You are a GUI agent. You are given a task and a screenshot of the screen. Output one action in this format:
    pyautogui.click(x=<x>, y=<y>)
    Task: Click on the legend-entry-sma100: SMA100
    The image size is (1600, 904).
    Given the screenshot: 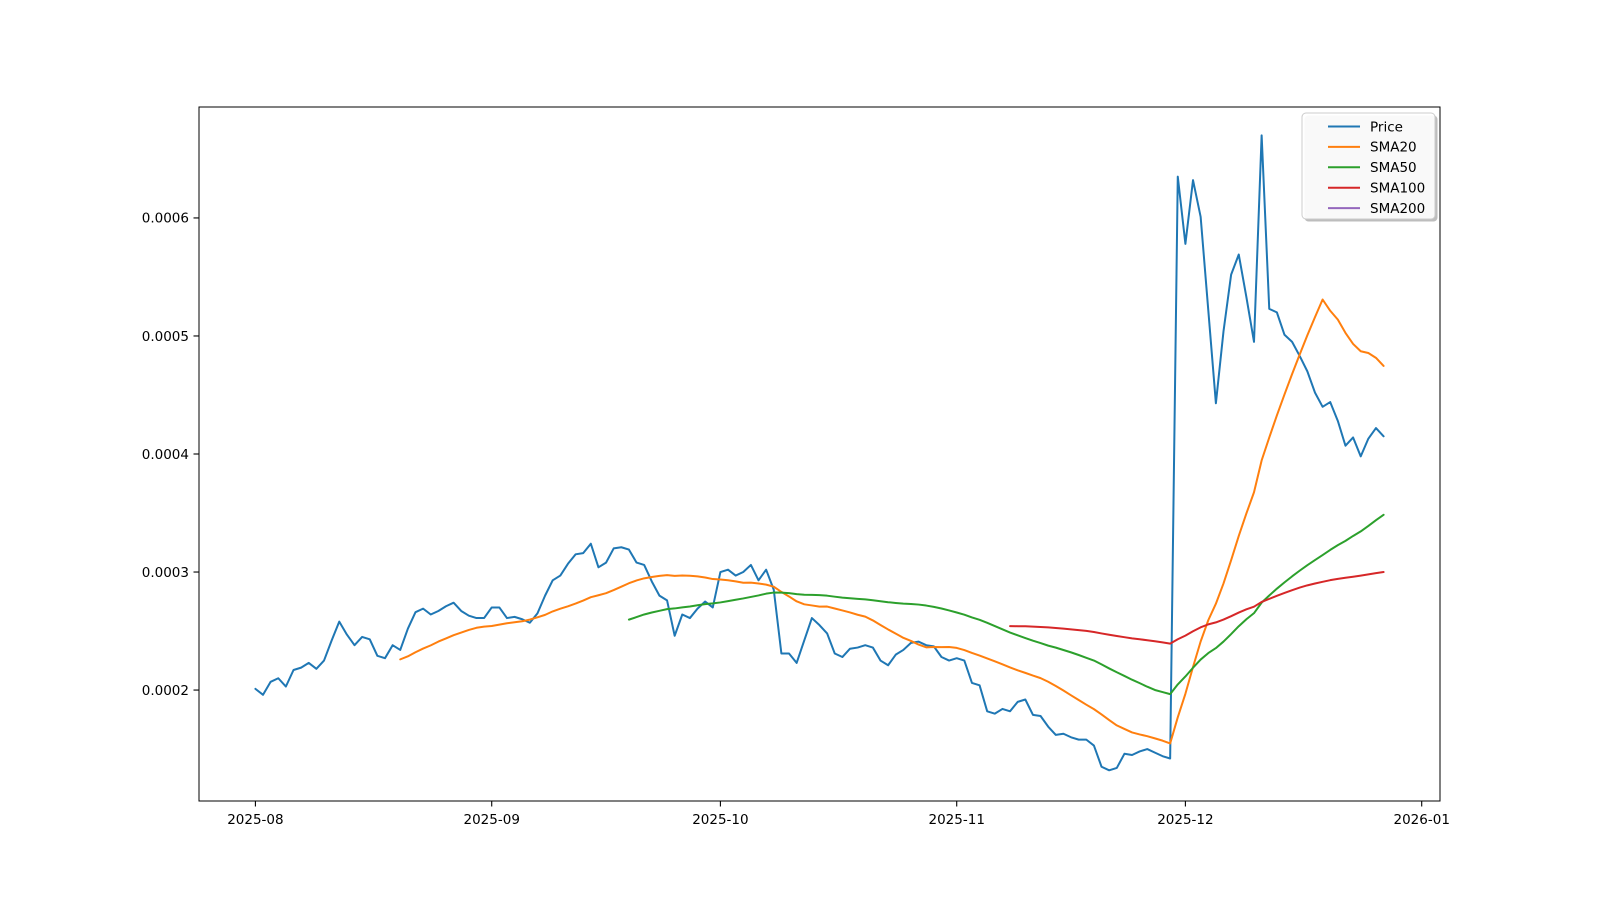 What is the action you would take?
    pyautogui.click(x=1376, y=189)
    